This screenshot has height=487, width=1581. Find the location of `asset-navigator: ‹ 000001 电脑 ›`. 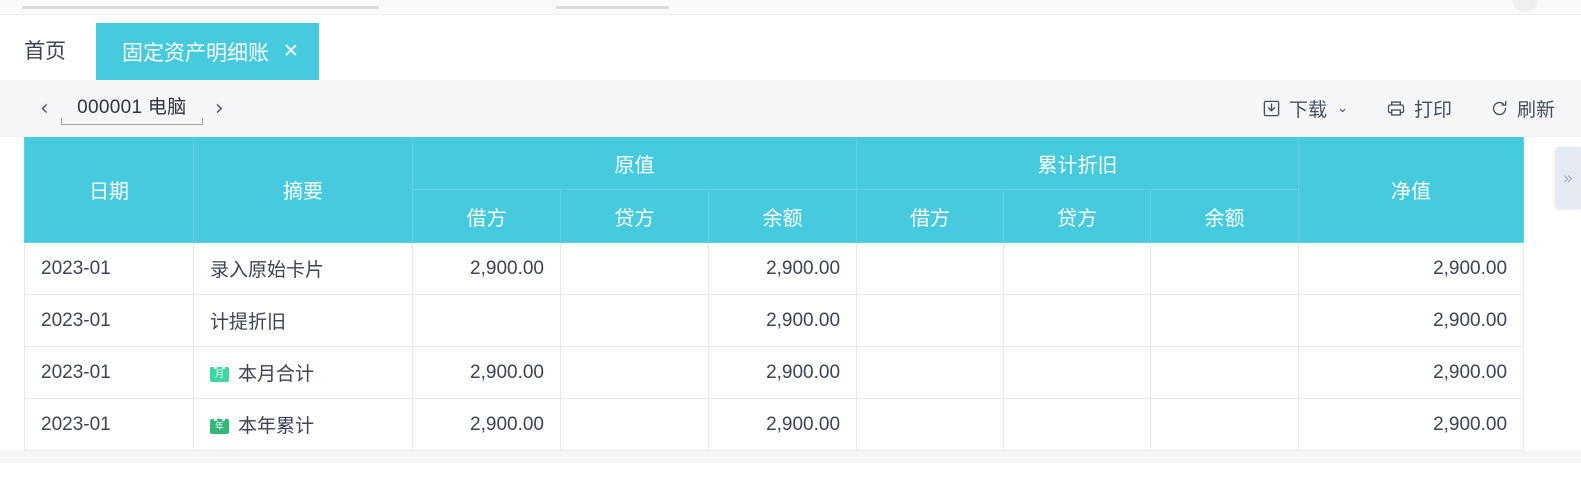

asset-navigator: ‹ 000001 电脑 › is located at coordinates (132, 108).